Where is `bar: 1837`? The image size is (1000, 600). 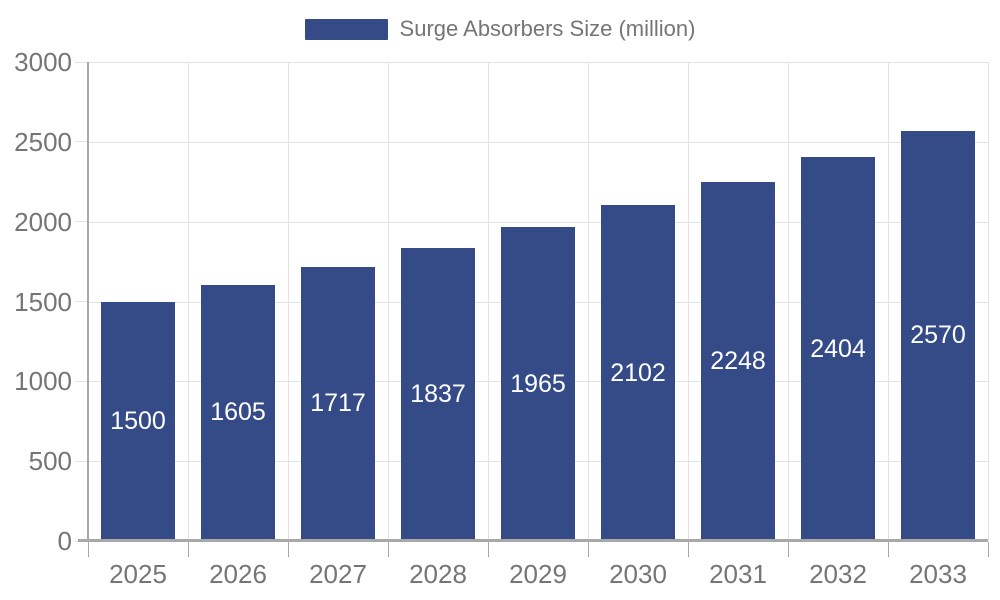
bar: 1837 is located at coordinates (438, 394).